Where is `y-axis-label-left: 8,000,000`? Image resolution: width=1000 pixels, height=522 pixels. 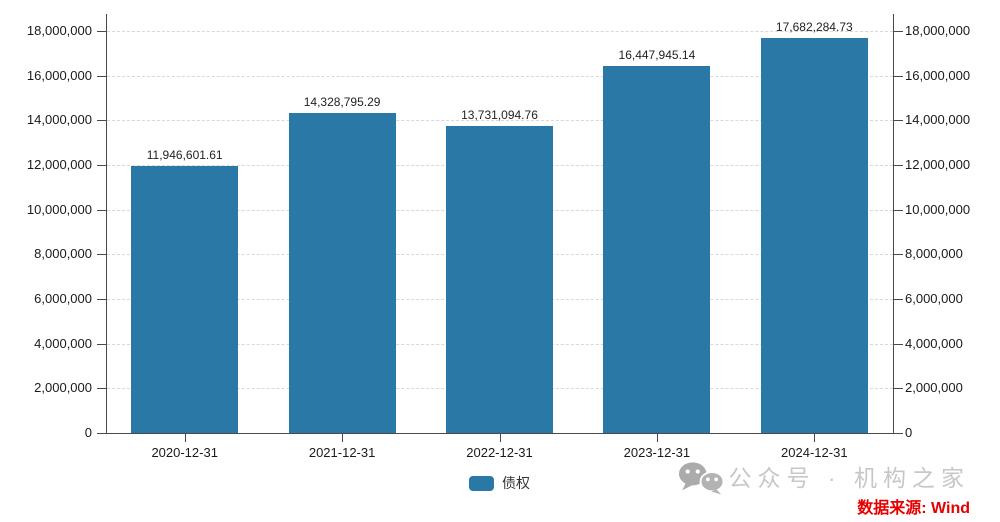 y-axis-label-left: 8,000,000 is located at coordinates (63, 254).